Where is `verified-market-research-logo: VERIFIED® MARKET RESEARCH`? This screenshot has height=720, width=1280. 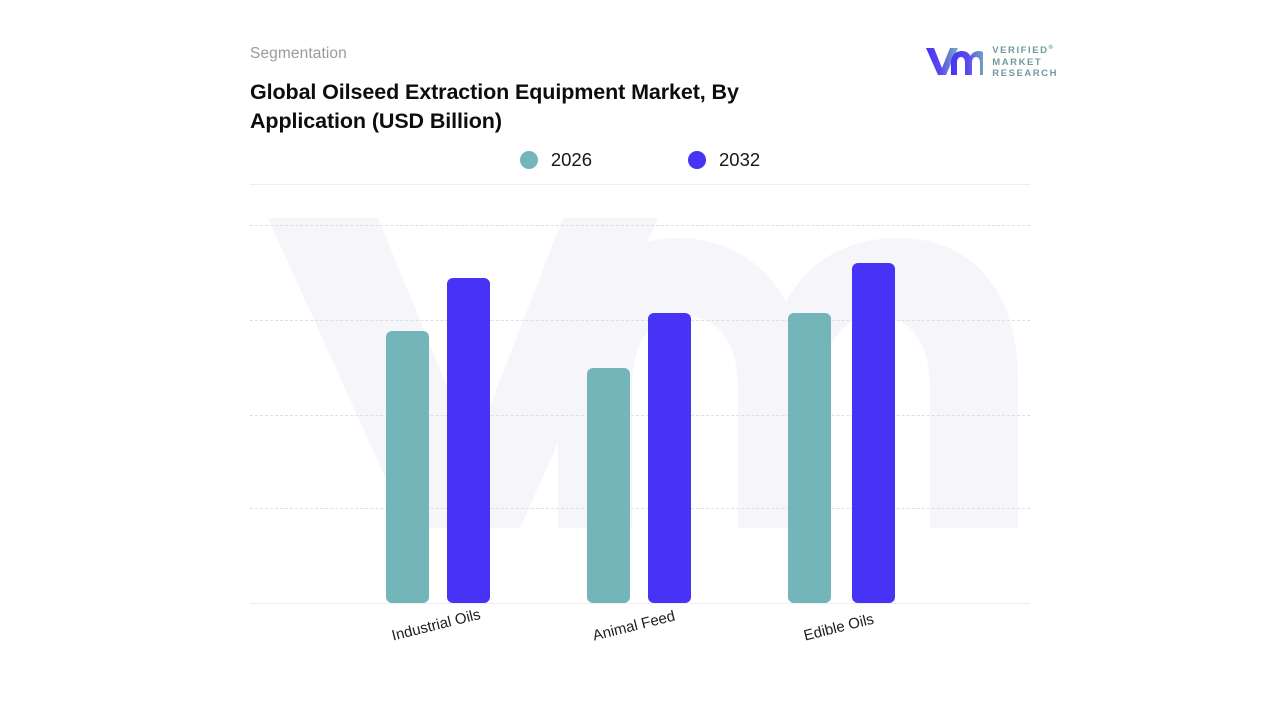
verified-market-research-logo: VERIFIED® MARKET RESEARCH is located at coordinates (991, 60).